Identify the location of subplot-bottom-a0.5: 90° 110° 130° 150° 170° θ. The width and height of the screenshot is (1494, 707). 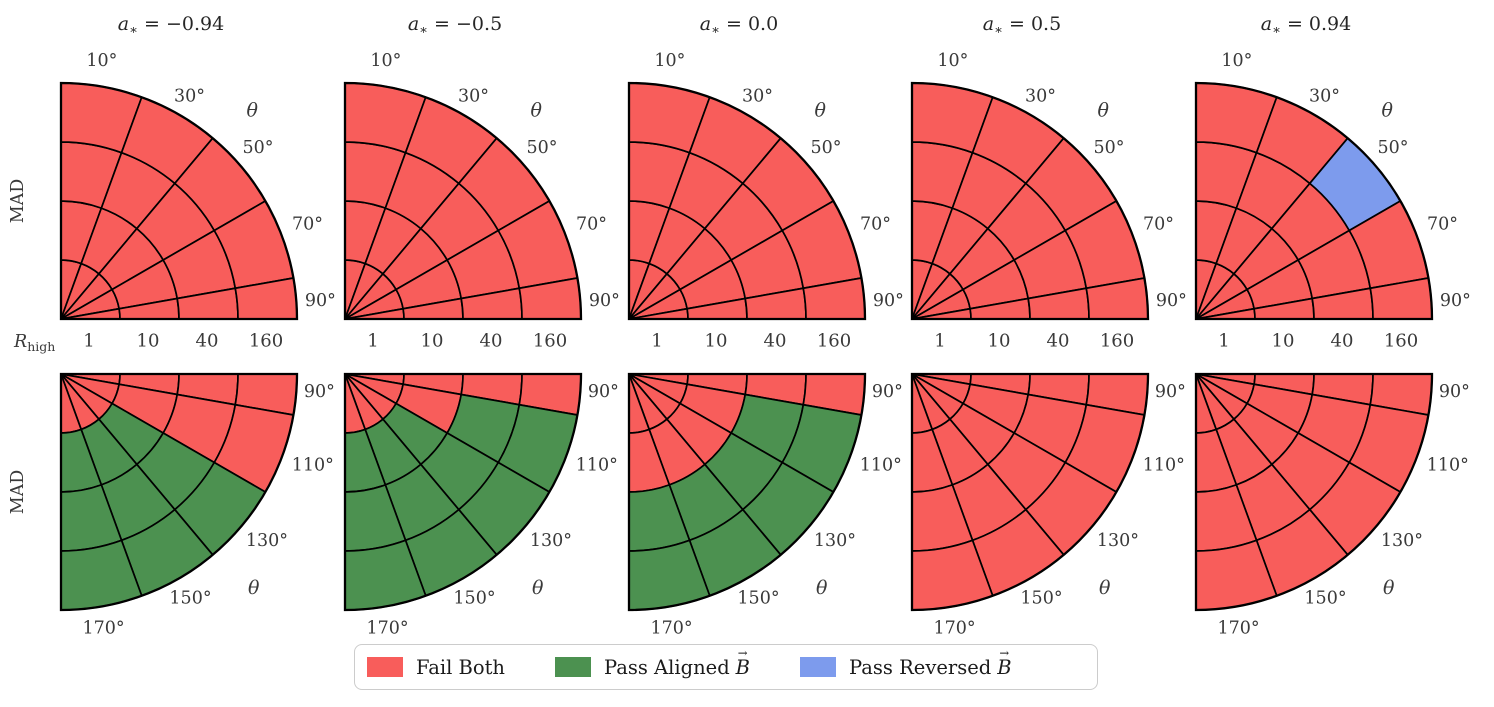
(1048, 505).